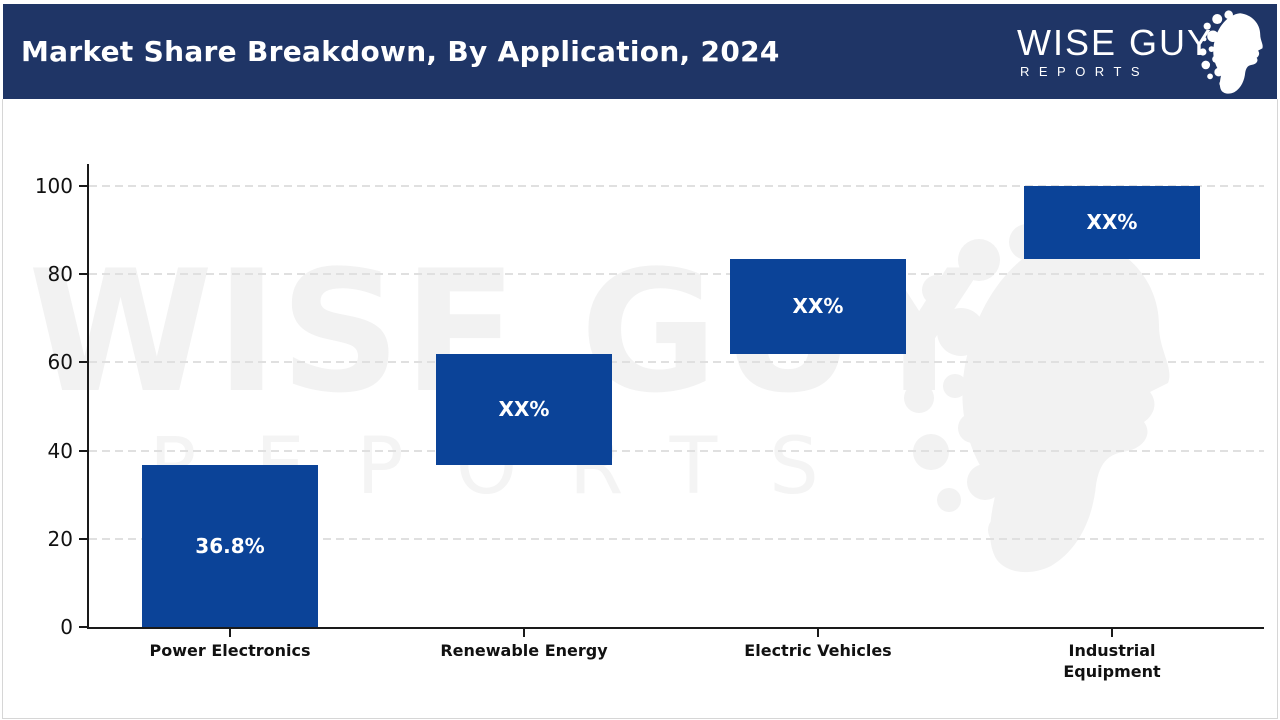 This screenshot has width=1280, height=720. Describe the element at coordinates (60, 538) in the screenshot. I see `y-tick-label-20: 20` at that location.